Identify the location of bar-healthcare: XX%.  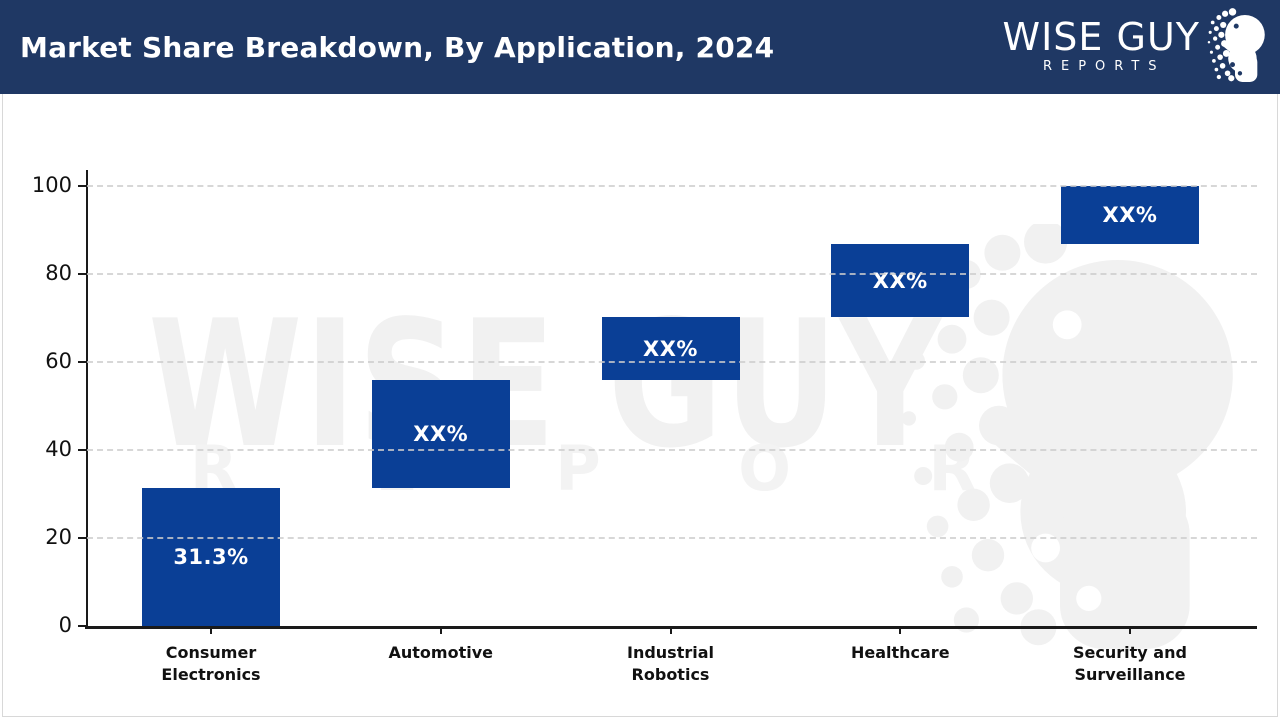
(900, 281).